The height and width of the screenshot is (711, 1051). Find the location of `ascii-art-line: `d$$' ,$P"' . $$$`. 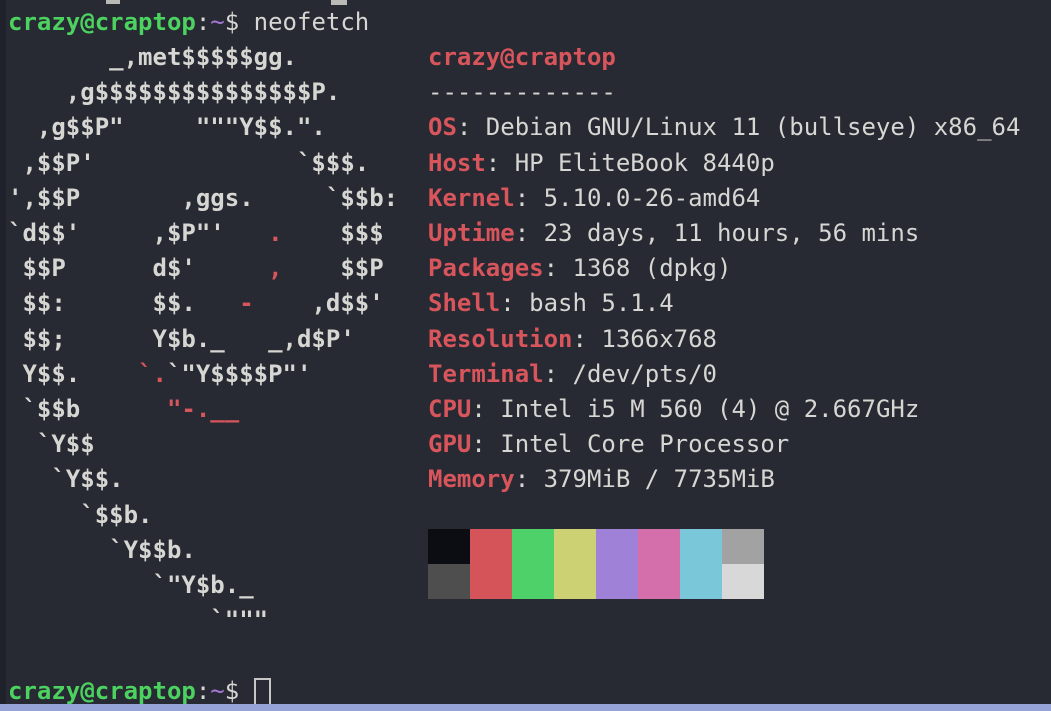

ascii-art-line: `d$$' ,$P"' . $$$ is located at coordinates (196, 233).